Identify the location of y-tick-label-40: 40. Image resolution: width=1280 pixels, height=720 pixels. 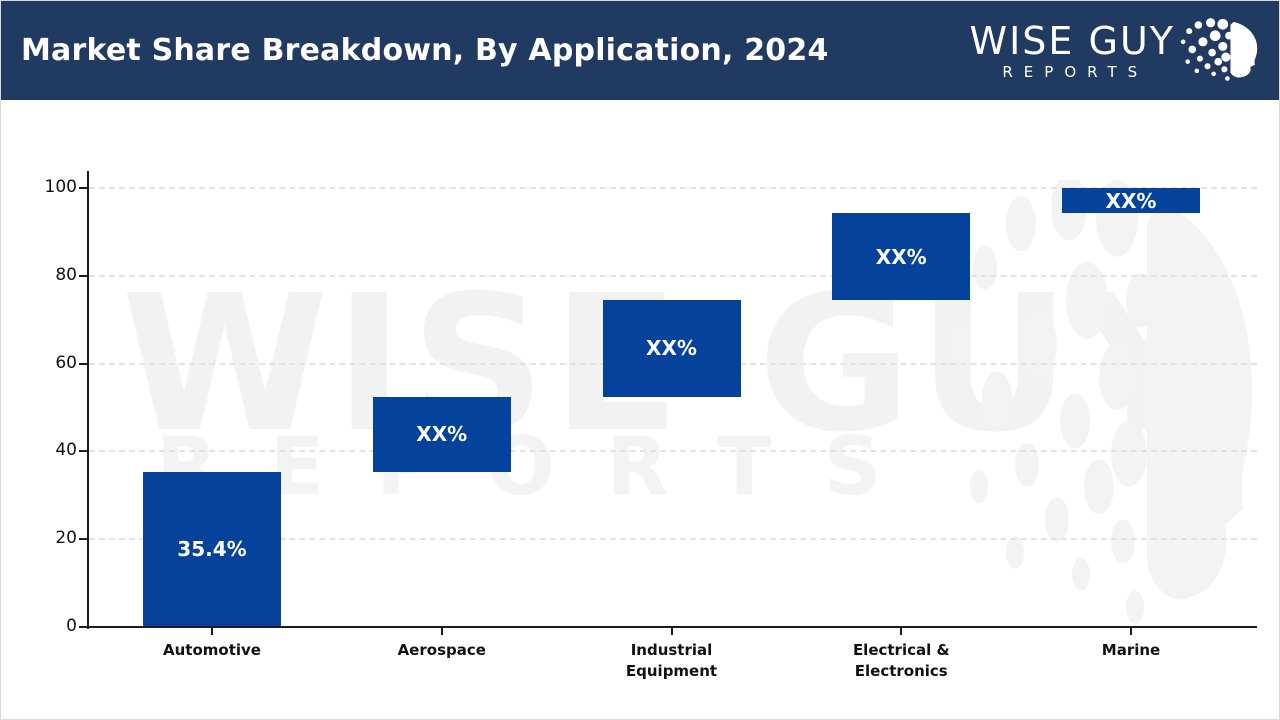
(66, 450).